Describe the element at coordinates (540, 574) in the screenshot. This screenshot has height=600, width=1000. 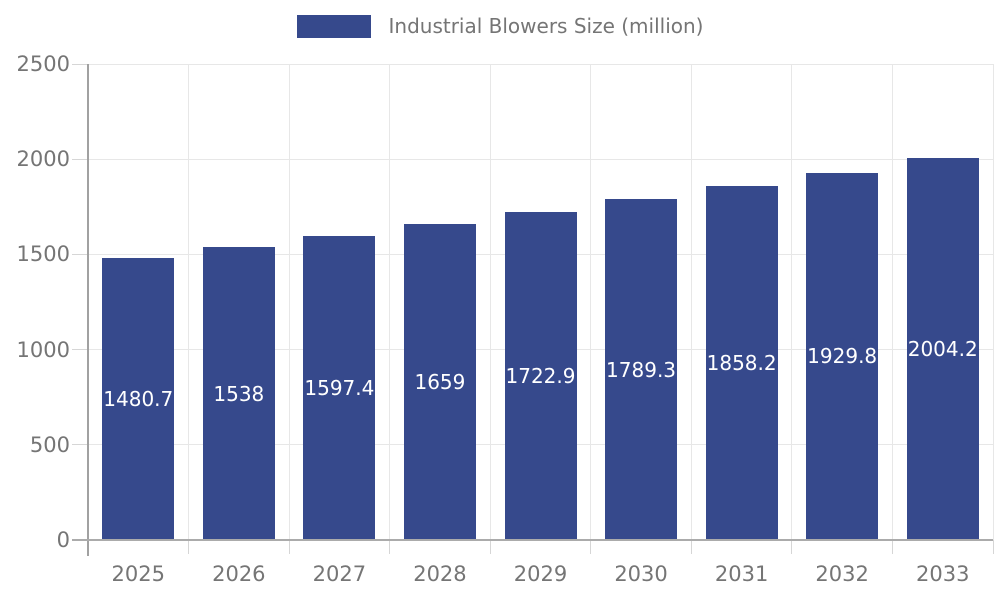
I see `x-axis-label: 2029` at that location.